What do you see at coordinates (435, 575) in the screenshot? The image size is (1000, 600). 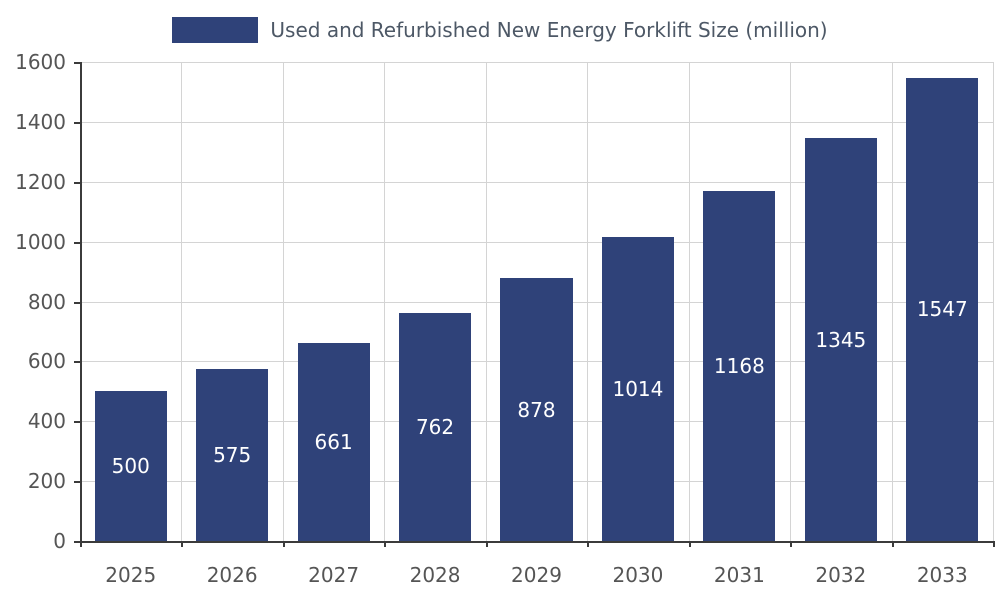 I see `x-tick-label: 2028` at bounding box center [435, 575].